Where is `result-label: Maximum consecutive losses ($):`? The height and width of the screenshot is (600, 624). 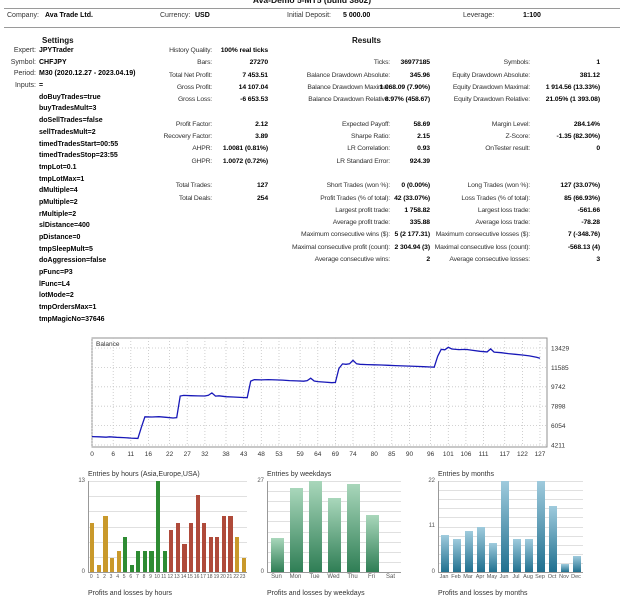
result-label: Maximum consecutive losses ($): is located at coordinates (482, 235).